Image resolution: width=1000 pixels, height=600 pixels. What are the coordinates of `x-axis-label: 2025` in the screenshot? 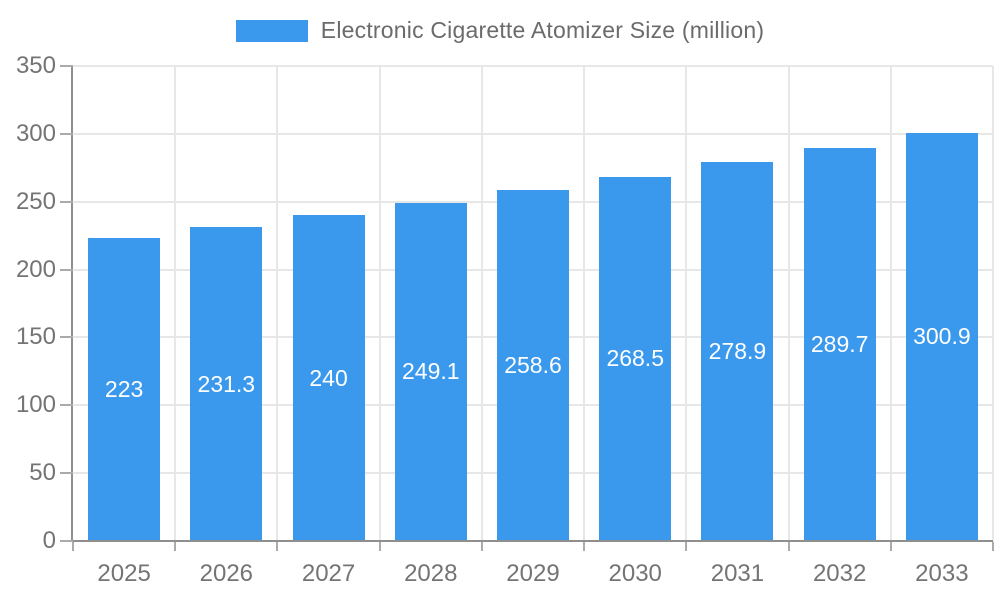 It's located at (124, 573).